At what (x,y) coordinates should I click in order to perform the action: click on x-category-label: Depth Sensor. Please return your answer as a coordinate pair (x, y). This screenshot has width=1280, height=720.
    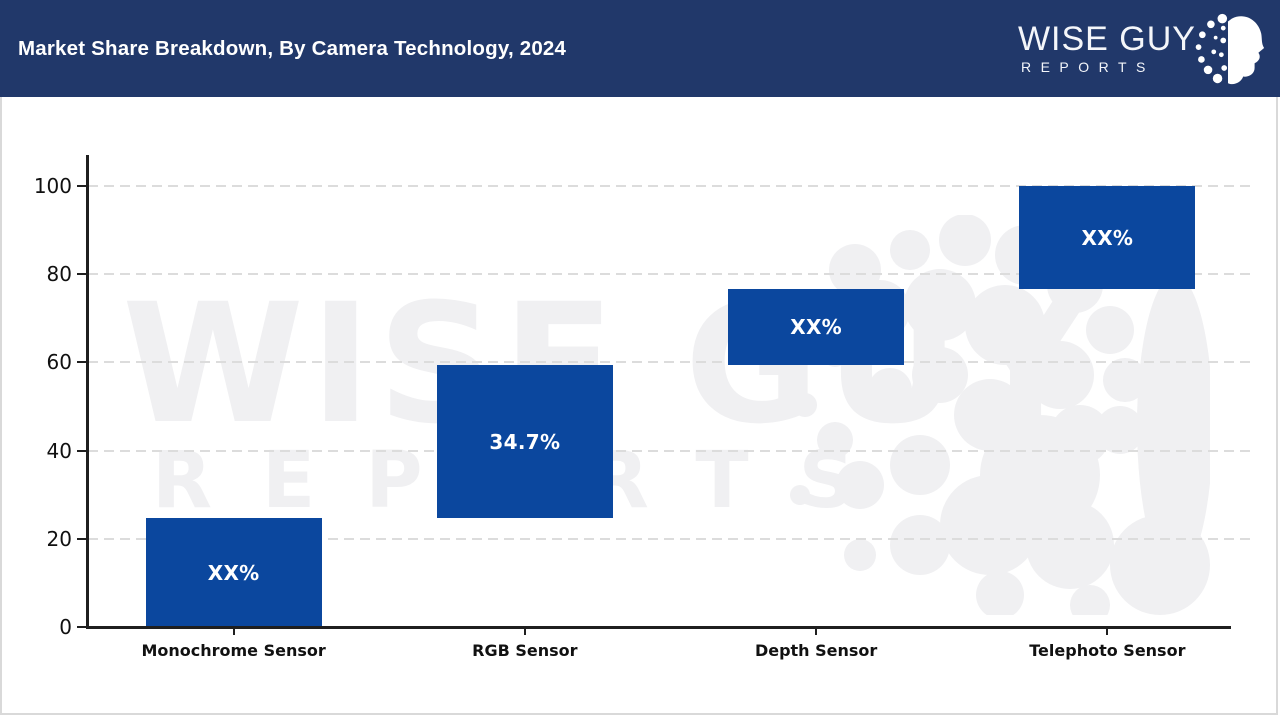
    Looking at the image, I should click on (816, 650).